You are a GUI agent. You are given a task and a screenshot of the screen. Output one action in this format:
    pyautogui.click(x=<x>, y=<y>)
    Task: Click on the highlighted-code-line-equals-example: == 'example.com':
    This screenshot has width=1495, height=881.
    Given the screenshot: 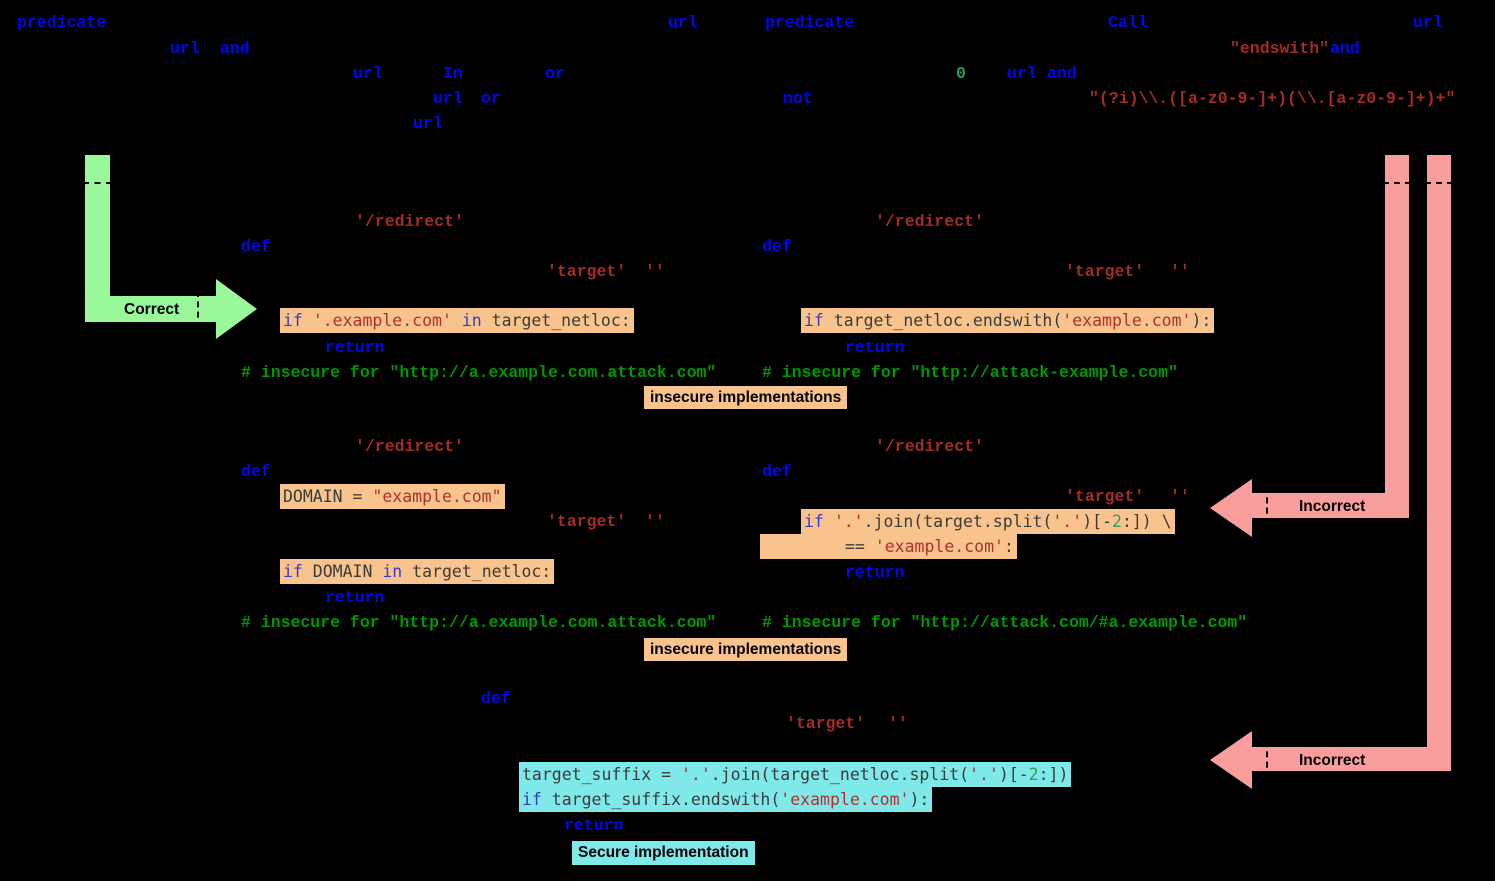 What is the action you would take?
    pyautogui.click(x=888, y=546)
    